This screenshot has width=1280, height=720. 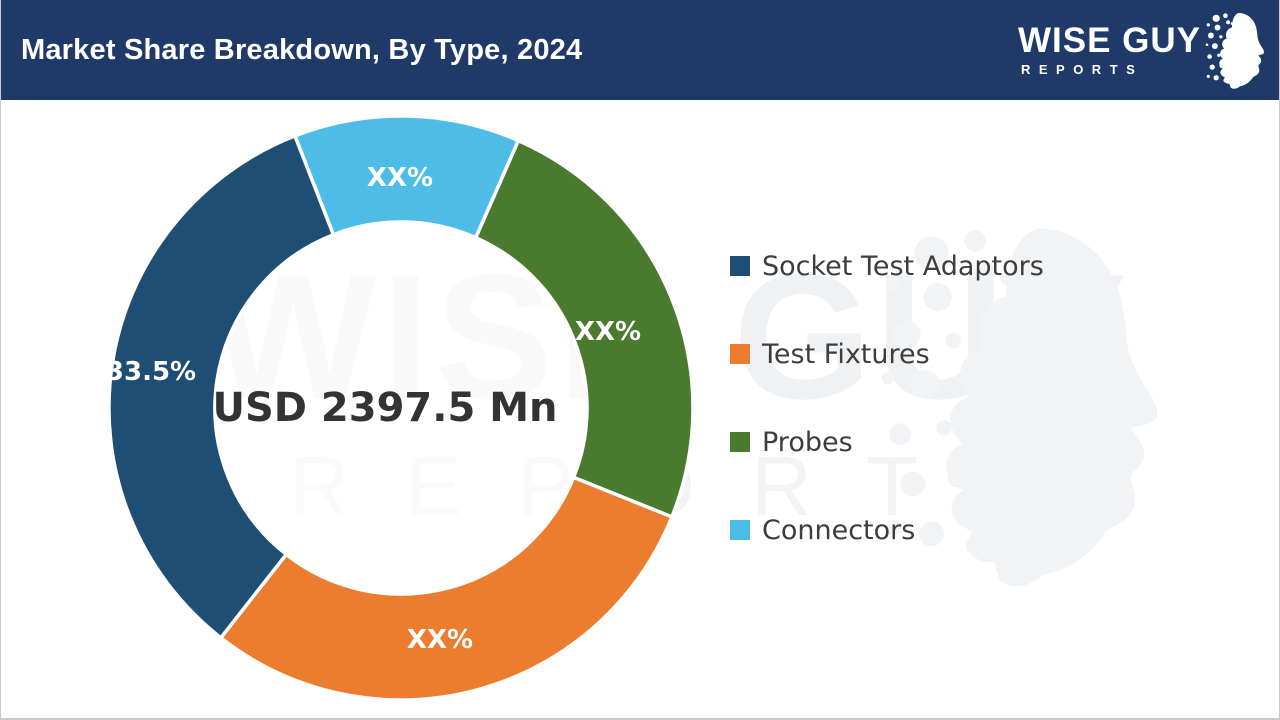 I want to click on donut-segment-probes, so click(x=584, y=328).